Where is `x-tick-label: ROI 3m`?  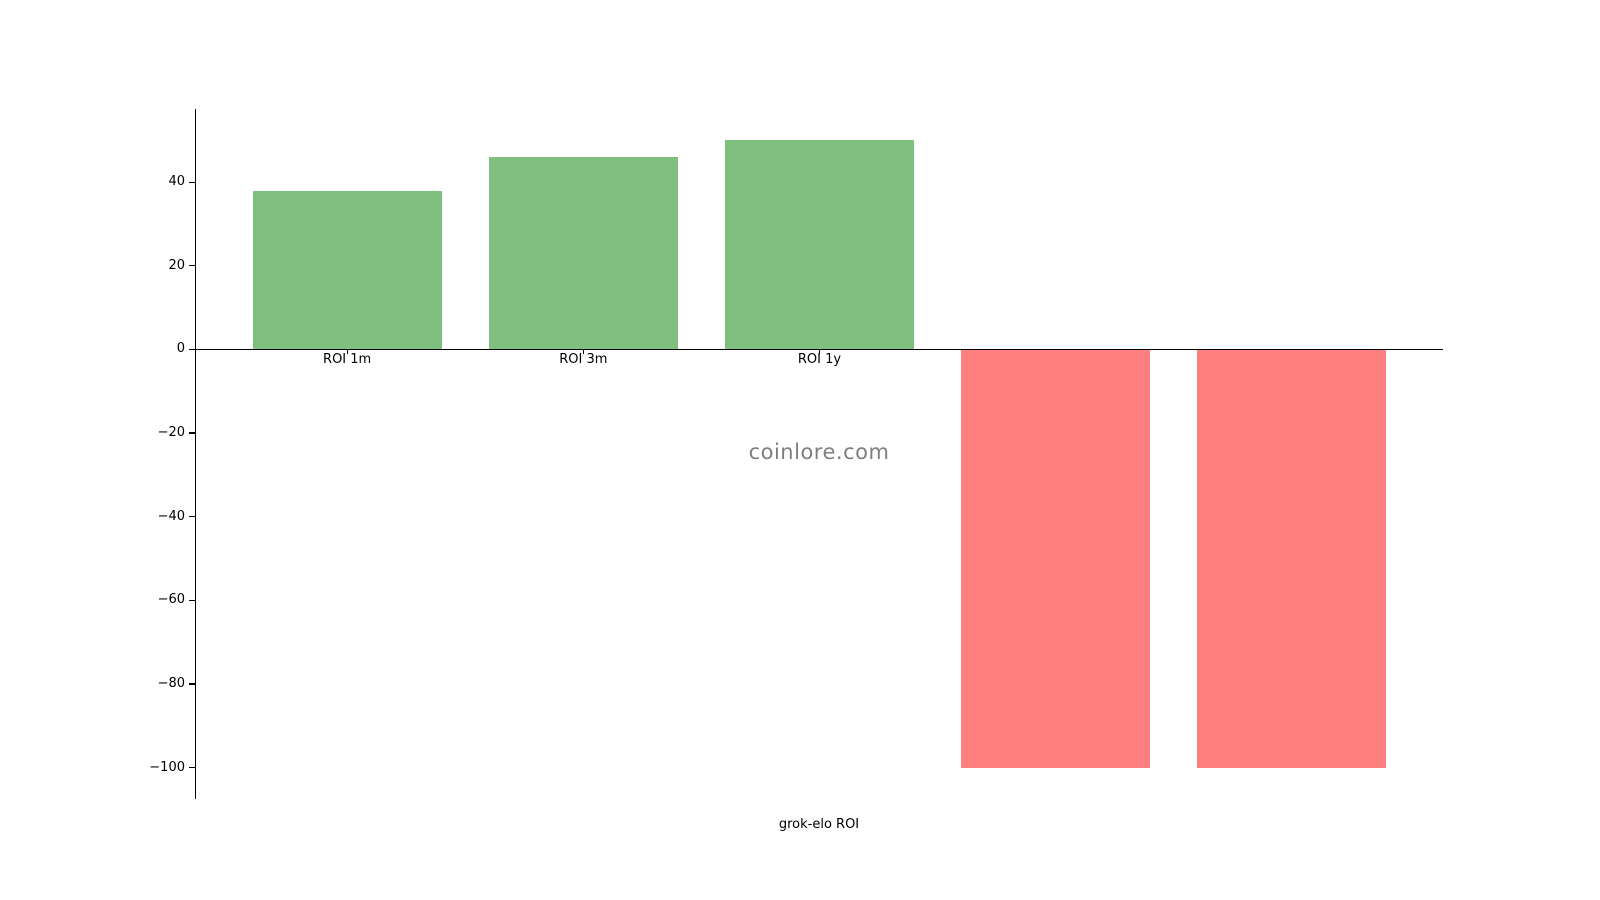
x-tick-label: ROI 3m is located at coordinates (583, 359).